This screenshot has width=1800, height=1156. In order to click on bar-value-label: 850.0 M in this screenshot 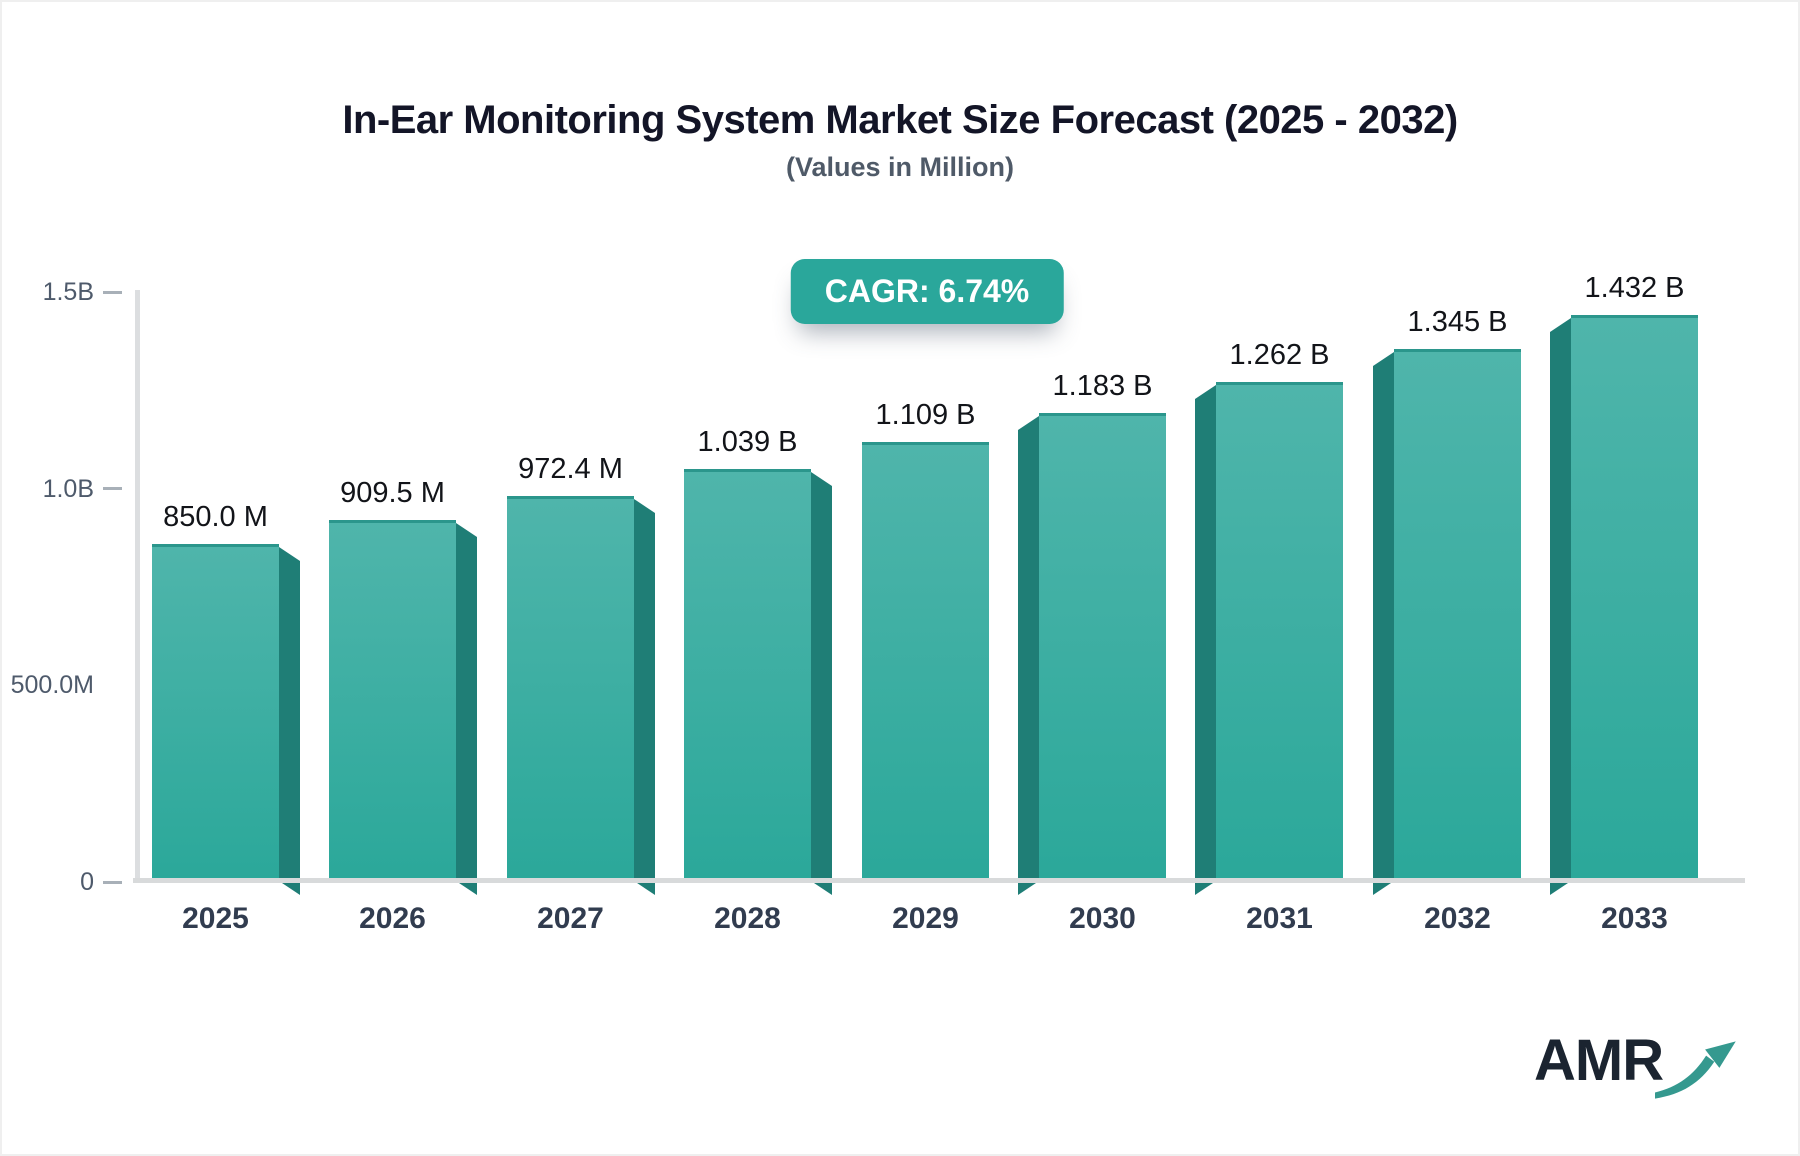, I will do `click(215, 517)`.